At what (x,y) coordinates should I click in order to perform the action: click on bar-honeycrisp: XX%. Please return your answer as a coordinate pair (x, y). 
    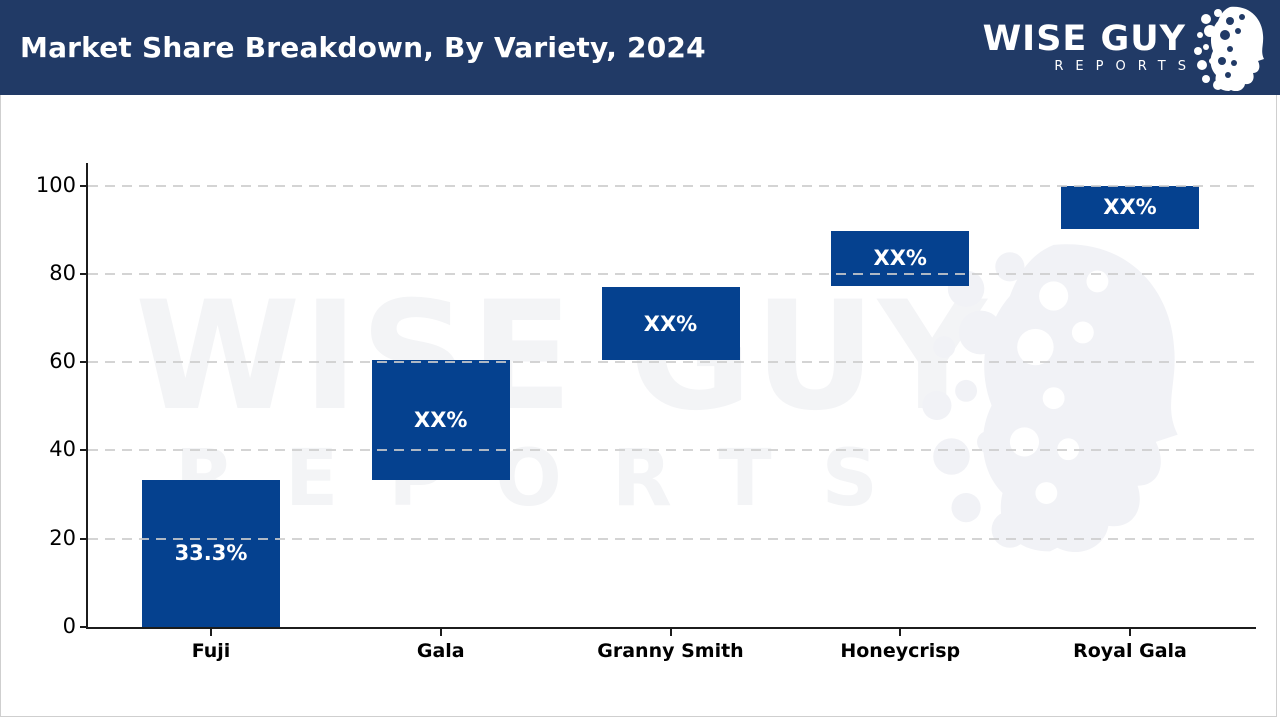
    Looking at the image, I should click on (900, 258).